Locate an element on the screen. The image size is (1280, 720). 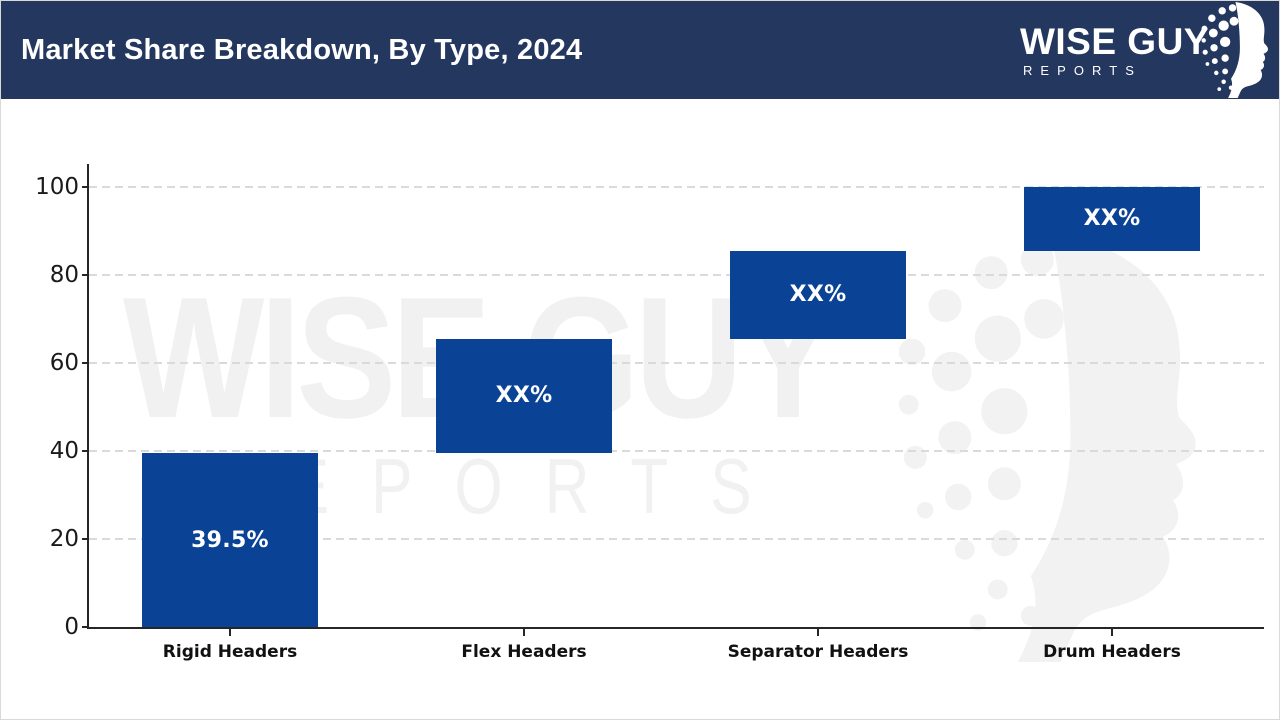
y-tick-label-100: 100 is located at coordinates (57, 187).